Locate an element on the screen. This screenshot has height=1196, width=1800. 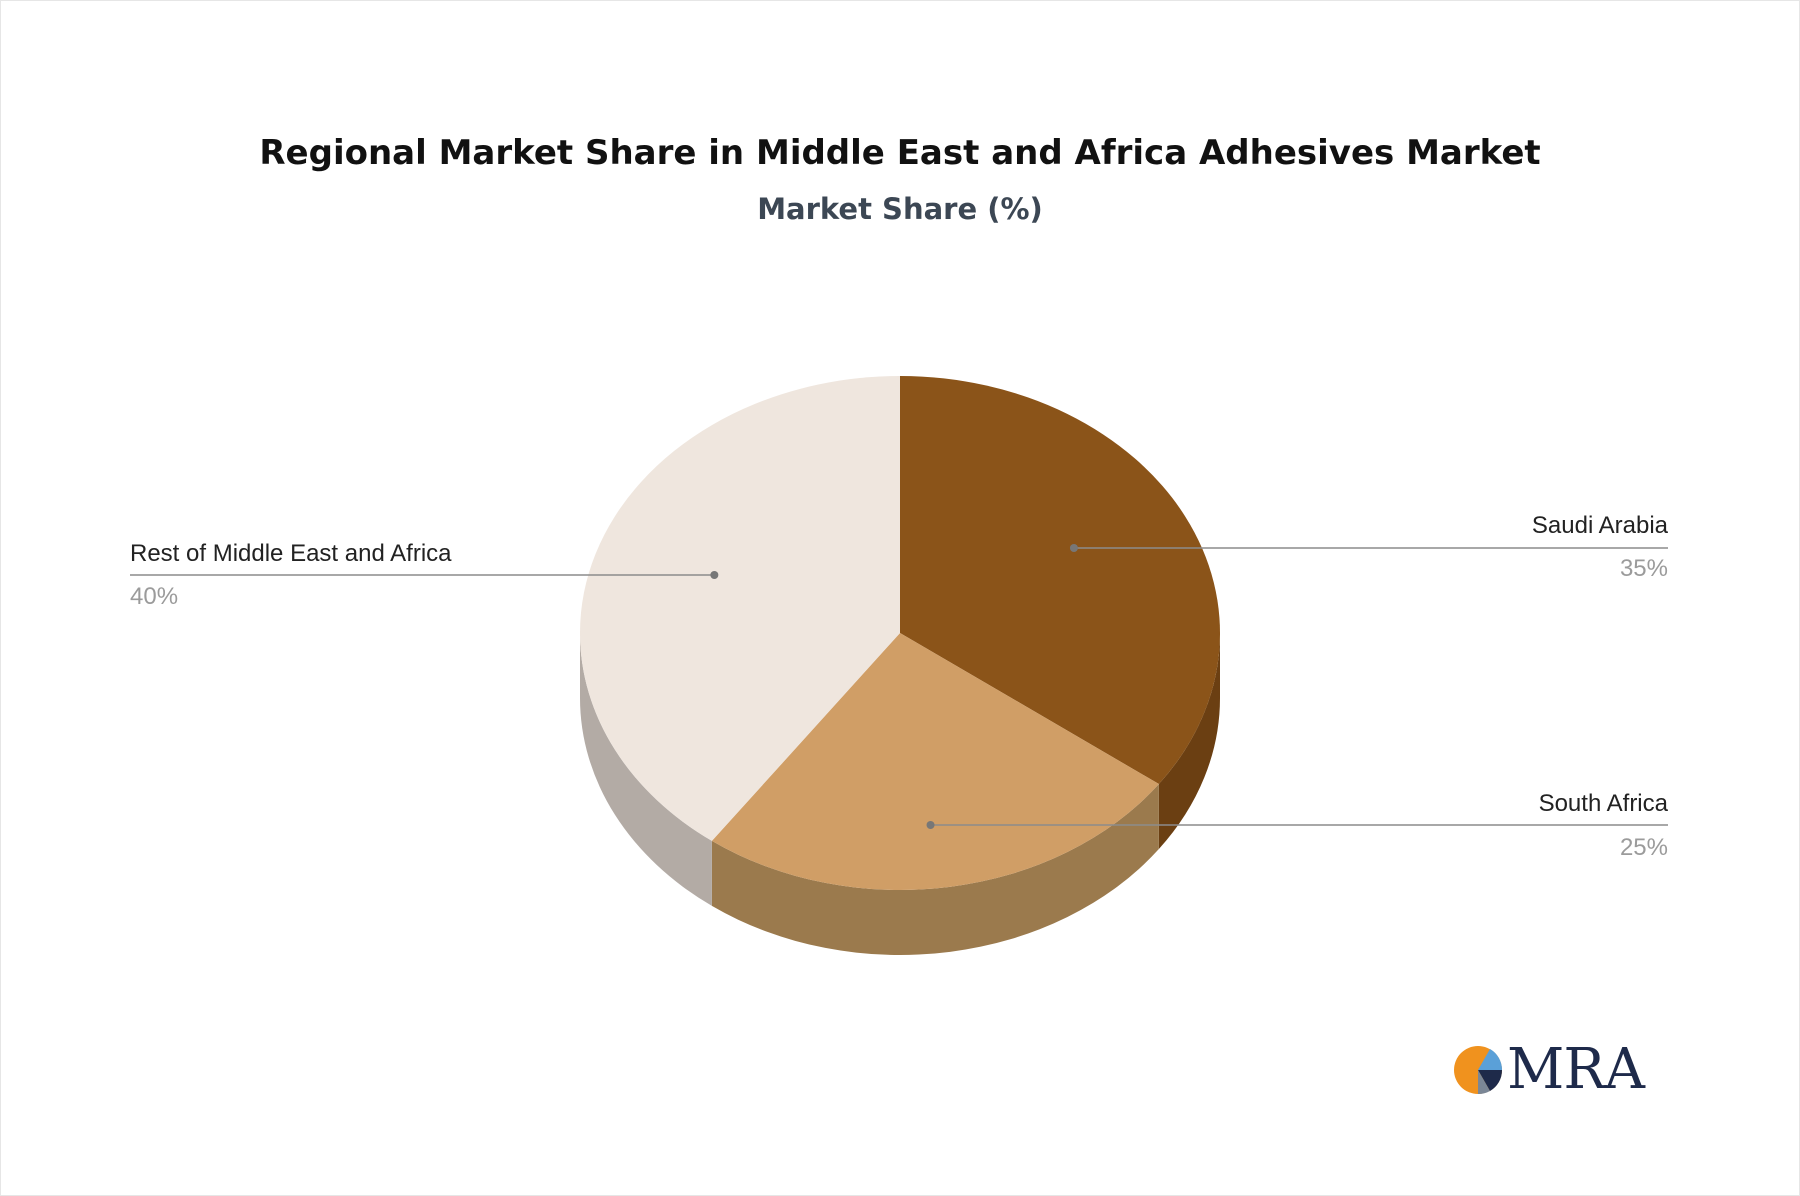
slice-label-saudi-arabia: Saudi Arabia is located at coordinates (1600, 525).